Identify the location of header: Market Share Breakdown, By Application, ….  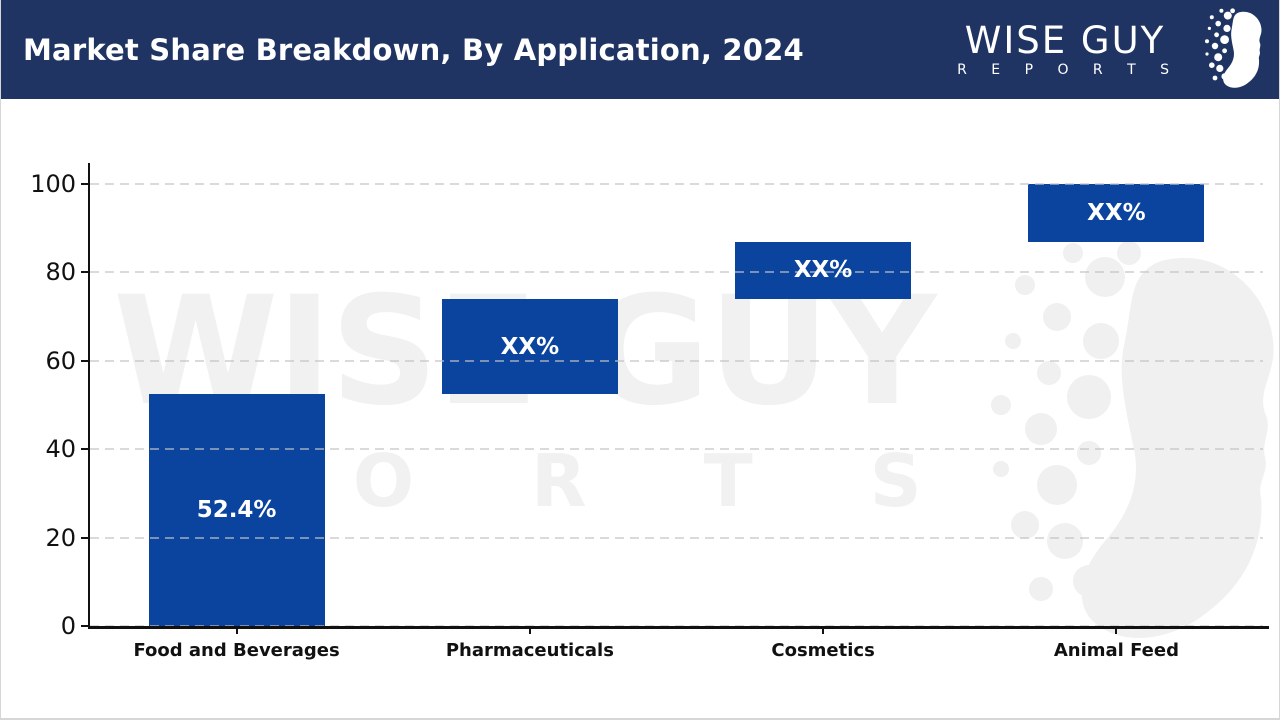
(640, 49).